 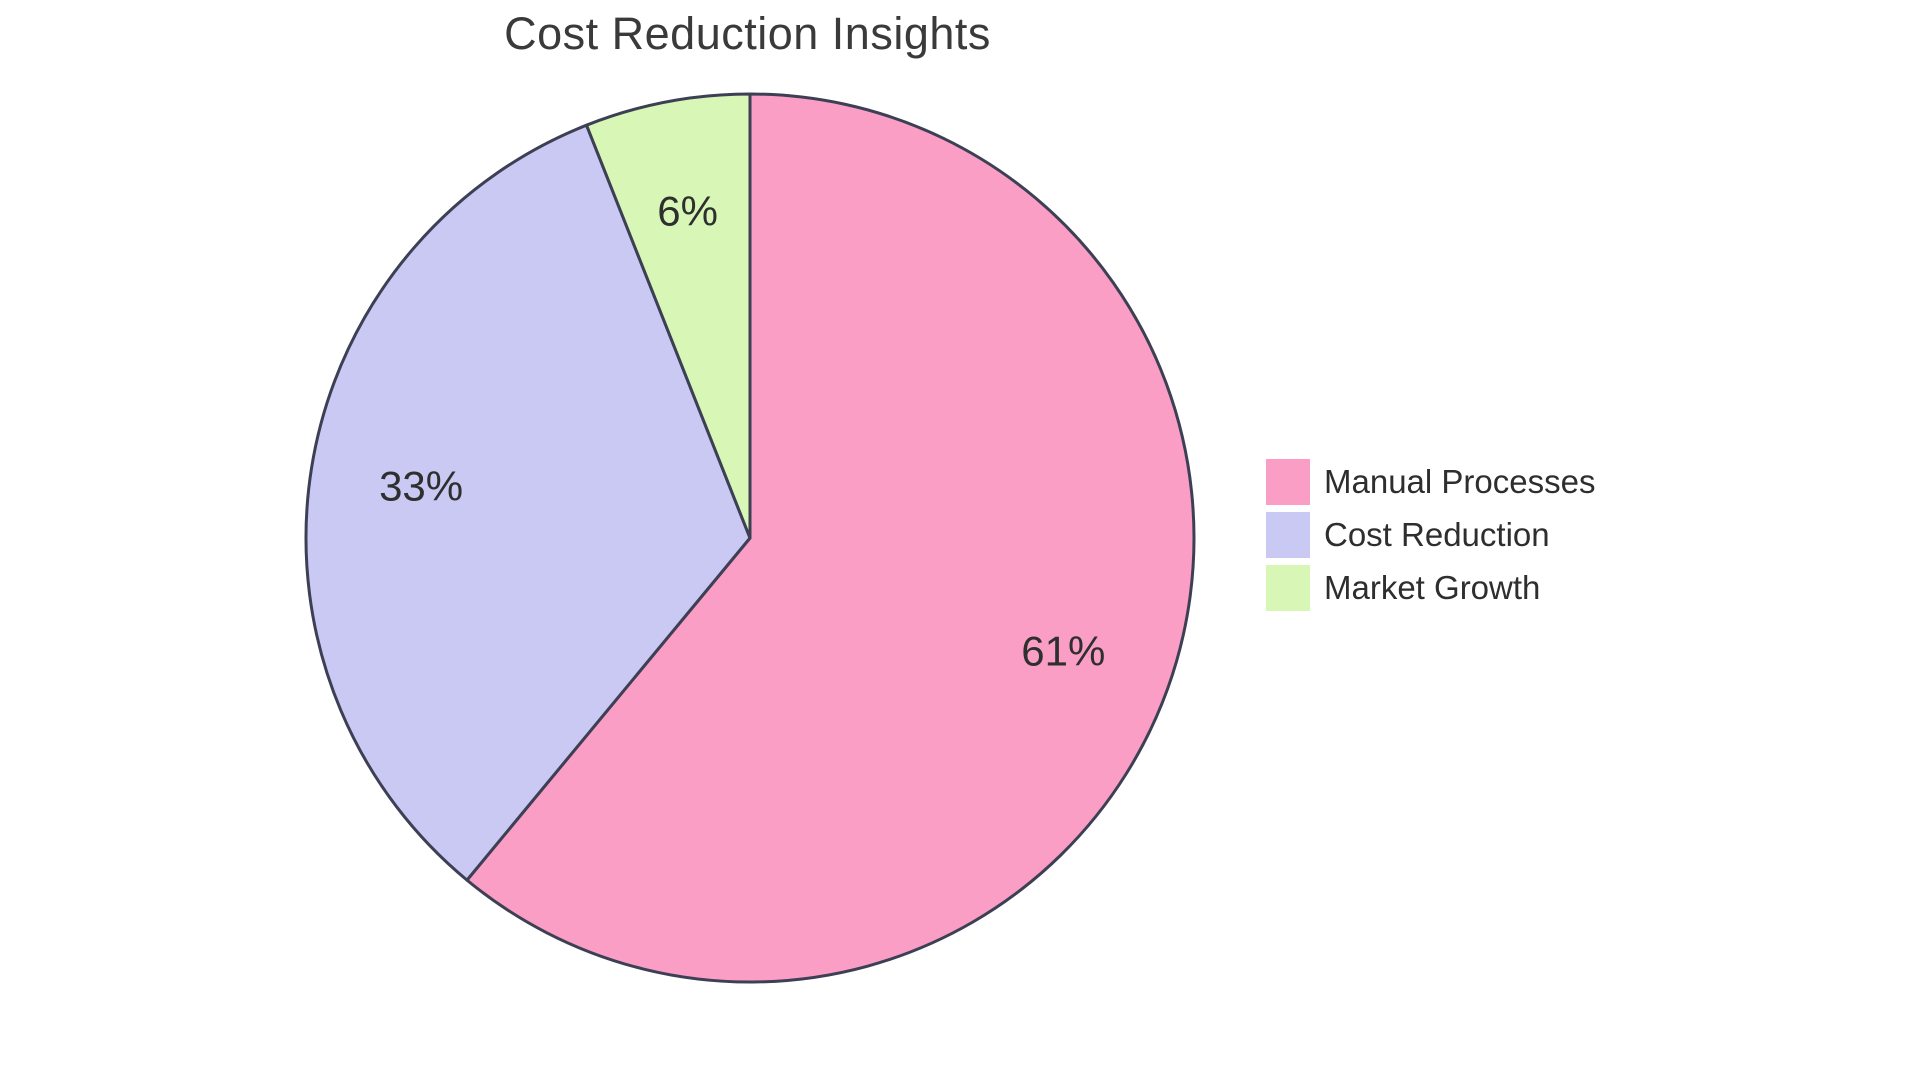 I want to click on legend-item-cost-reduction: Cost Reduction, so click(x=1430, y=535).